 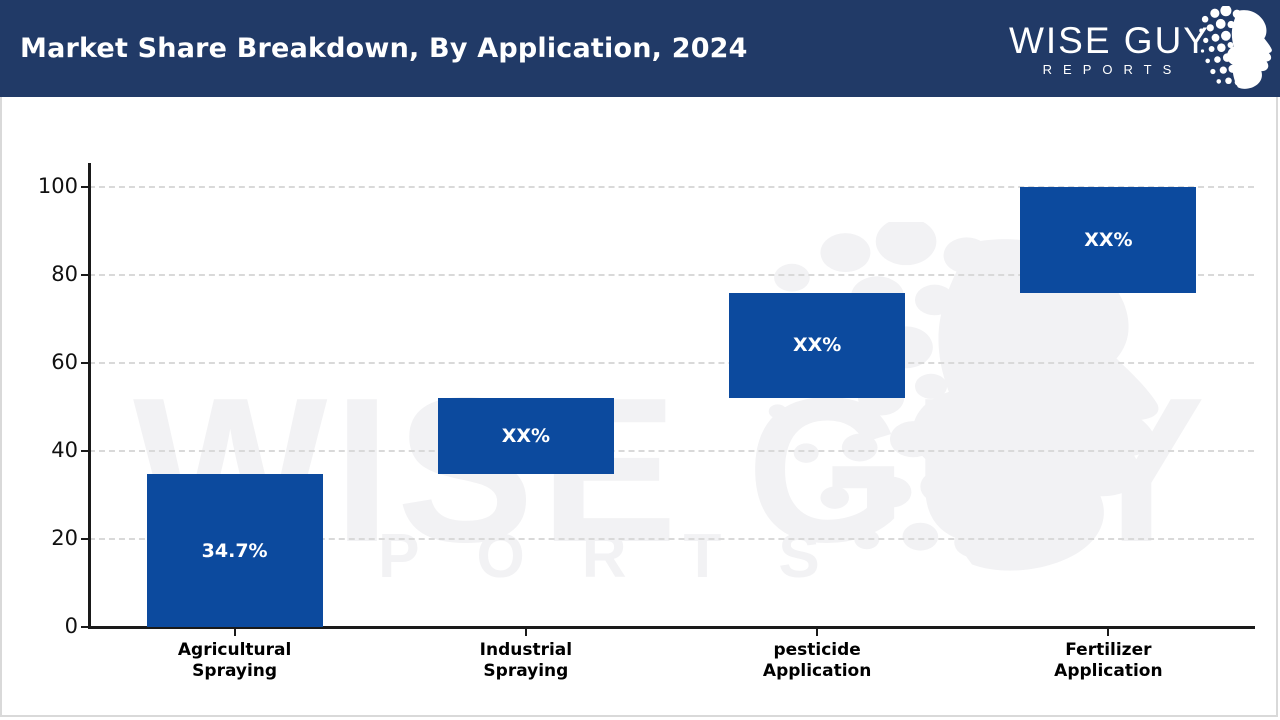 I want to click on bar-value-label-agricultural-spraying: 34.7%, so click(x=234, y=550).